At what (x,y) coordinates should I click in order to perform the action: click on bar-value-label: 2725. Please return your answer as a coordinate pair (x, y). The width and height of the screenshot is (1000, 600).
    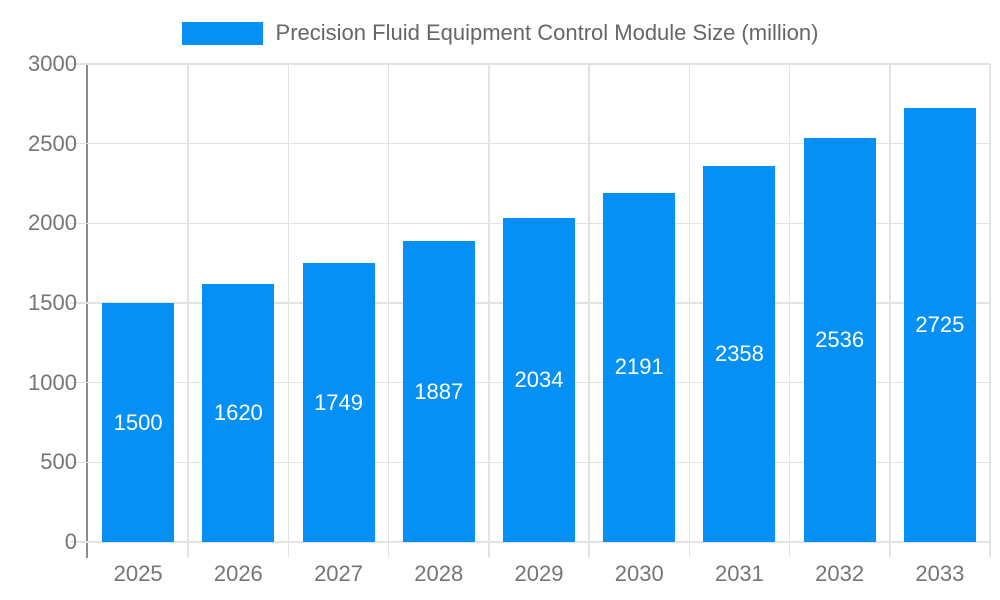
    Looking at the image, I should click on (940, 324).